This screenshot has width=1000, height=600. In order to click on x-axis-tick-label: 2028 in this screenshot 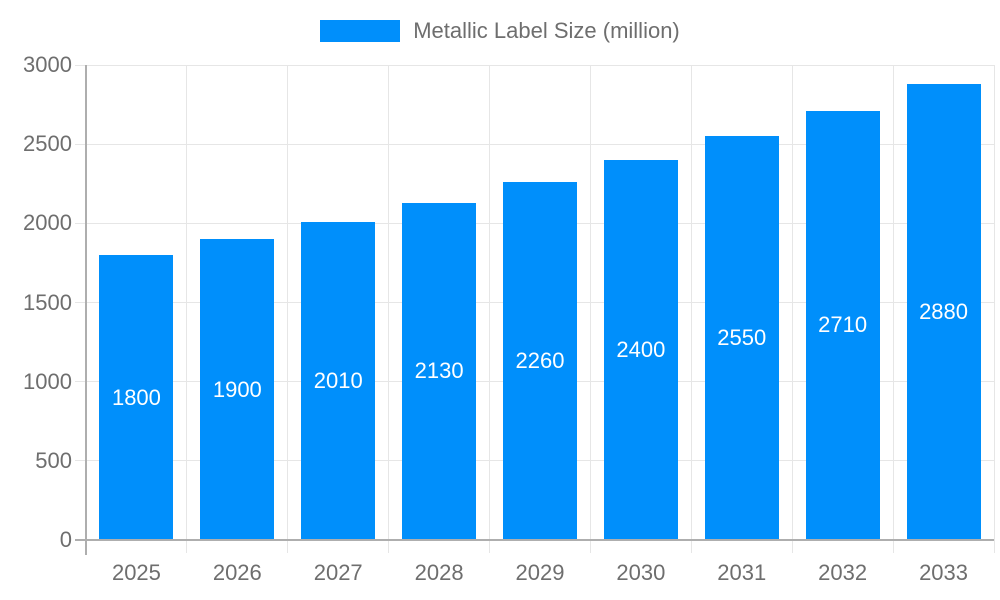, I will do `click(439, 572)`.